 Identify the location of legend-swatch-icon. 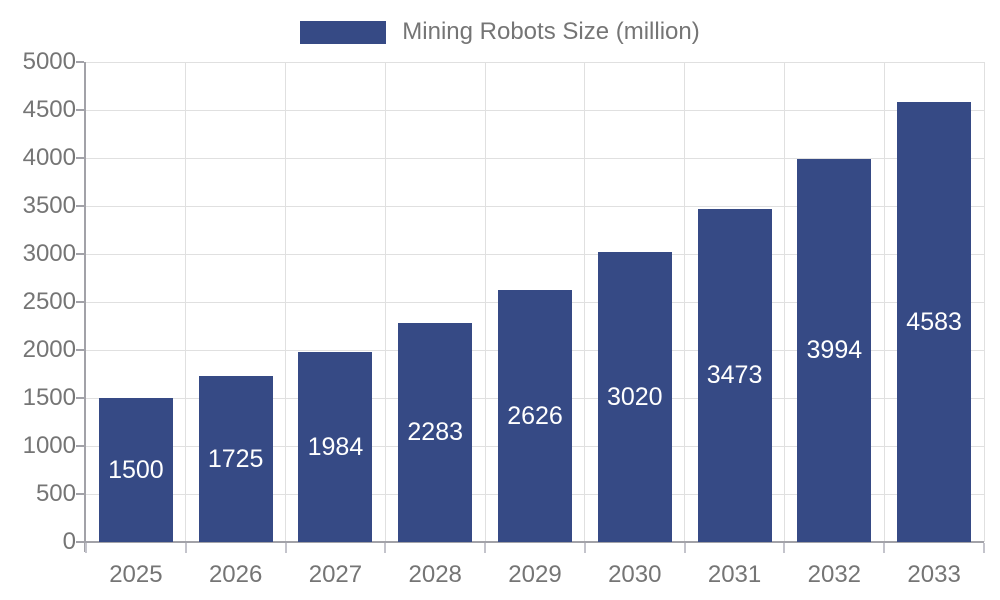
(343, 32).